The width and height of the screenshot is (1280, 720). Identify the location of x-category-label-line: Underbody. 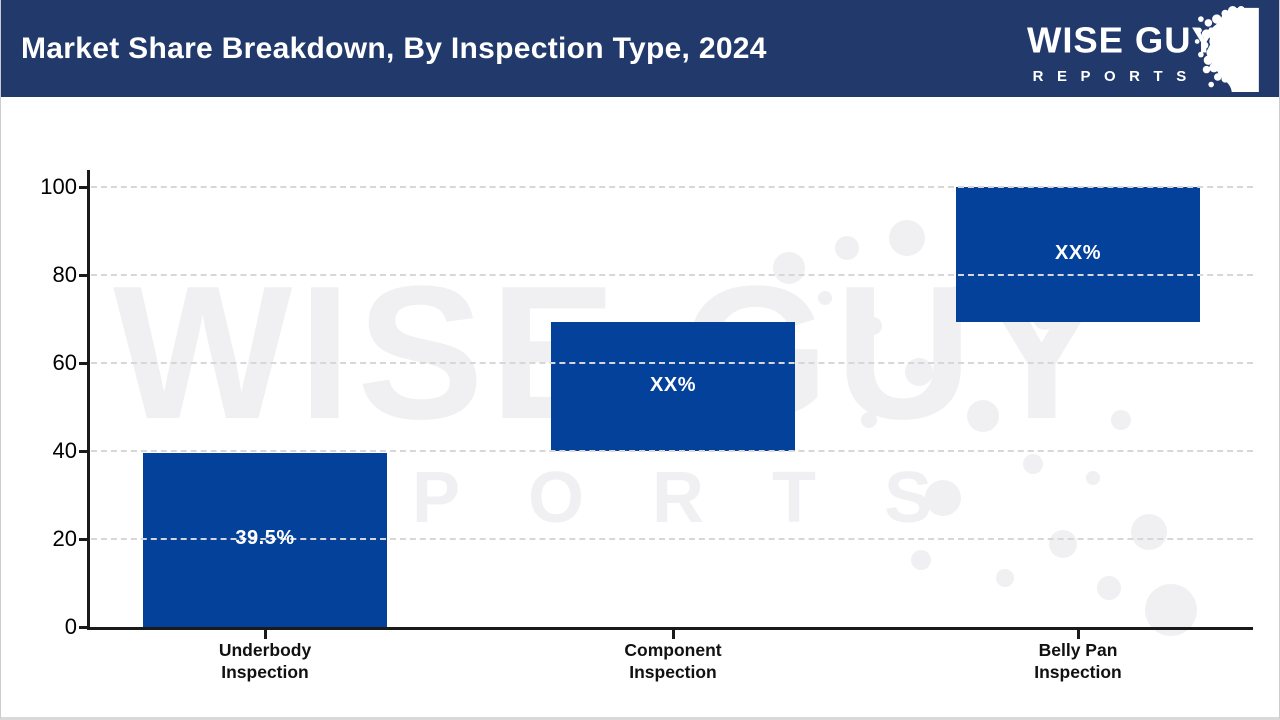
(265, 650).